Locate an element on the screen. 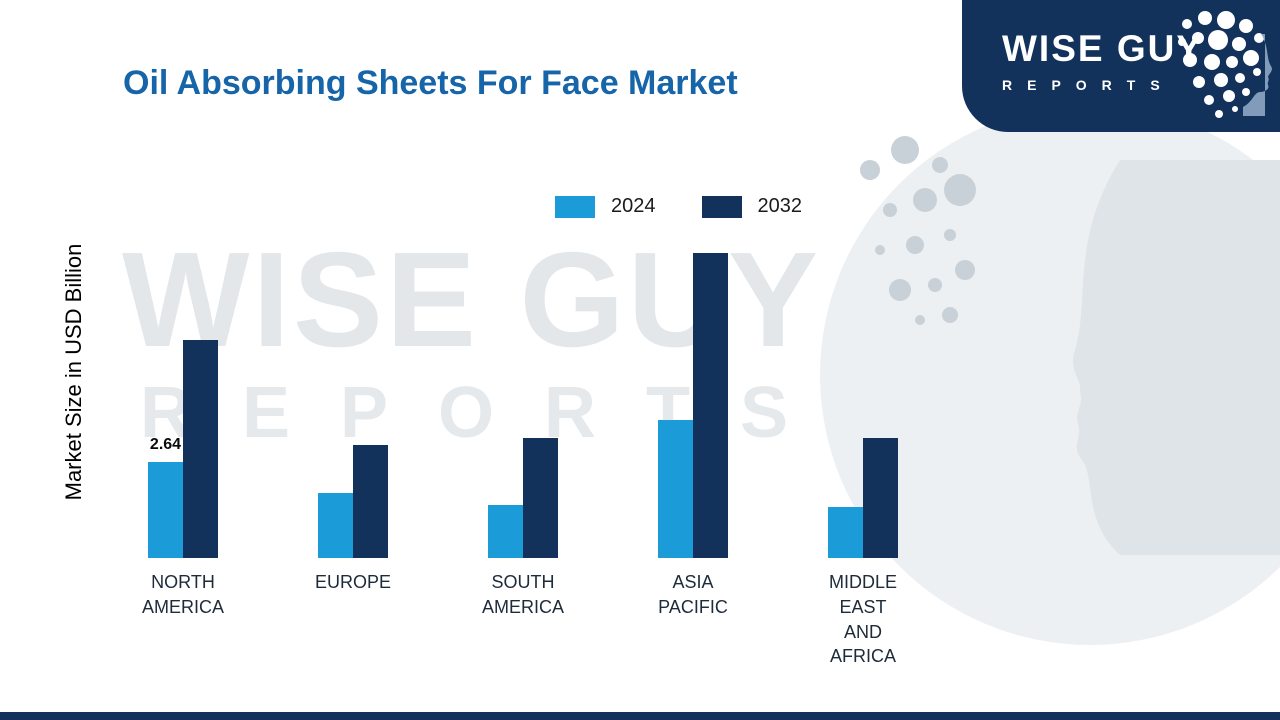 This screenshot has width=1280, height=720. category-label-south-america: SOUTH AMERICA is located at coordinates (522, 594).